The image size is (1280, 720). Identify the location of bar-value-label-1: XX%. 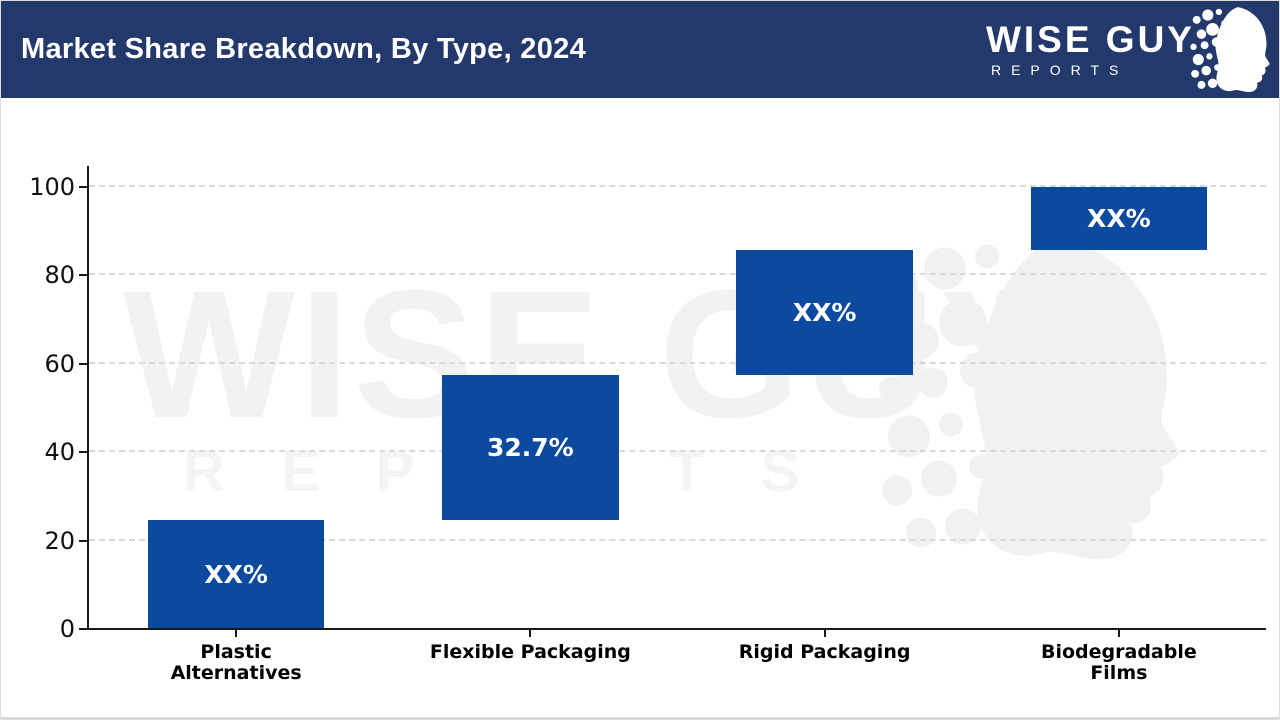
(236, 574).